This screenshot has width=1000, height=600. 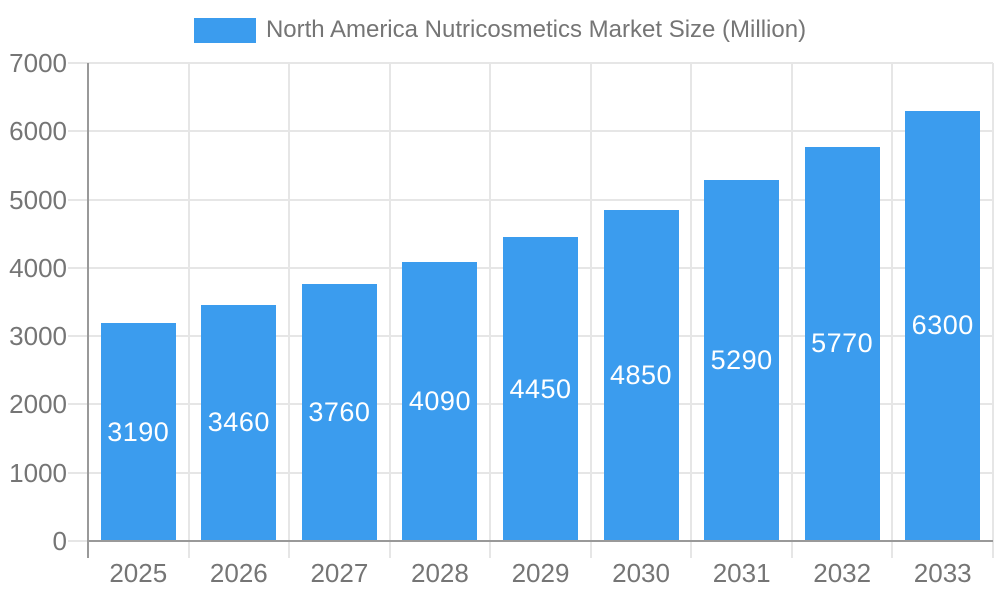 I want to click on x-tick-label: 2026, so click(x=238, y=573).